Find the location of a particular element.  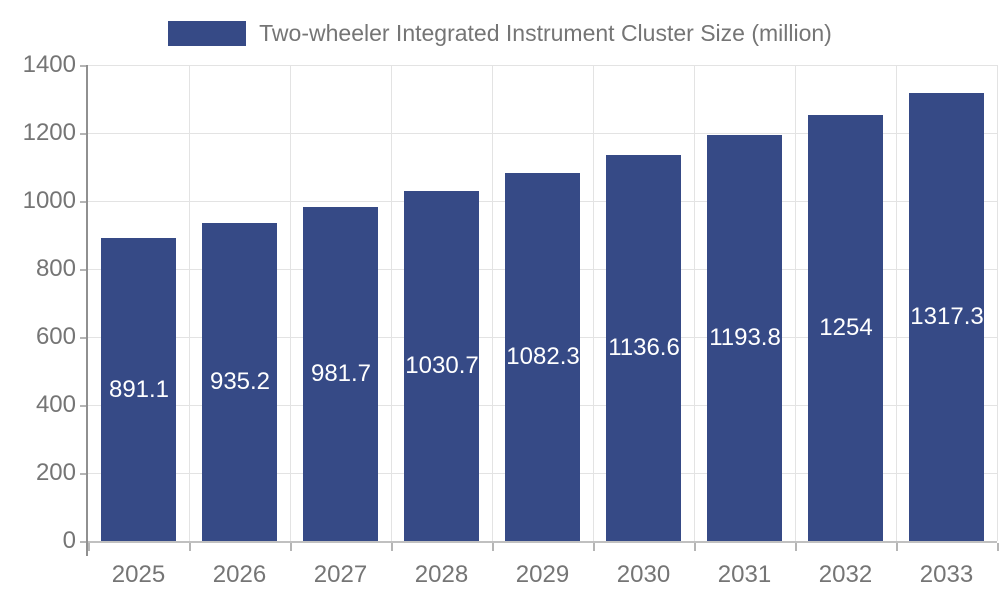

x-axis-line is located at coordinates (542, 542).